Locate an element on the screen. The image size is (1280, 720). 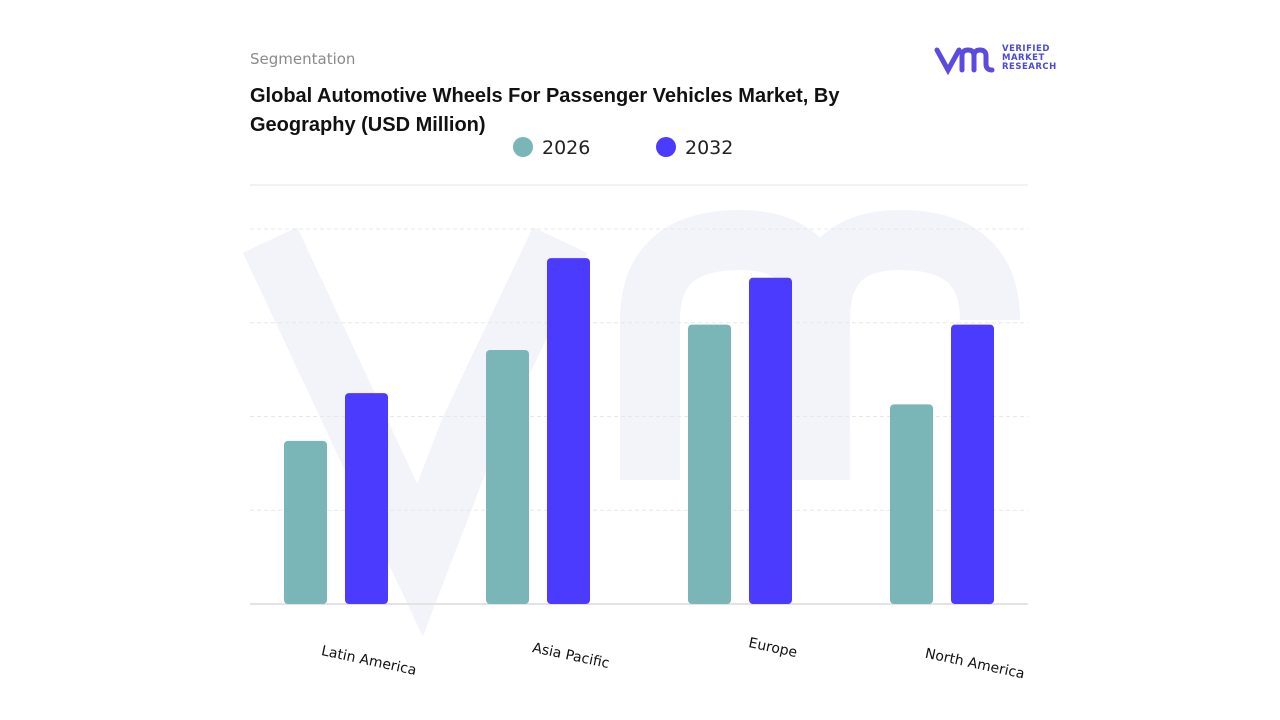
x-tick-label: North America is located at coordinates (975, 664).